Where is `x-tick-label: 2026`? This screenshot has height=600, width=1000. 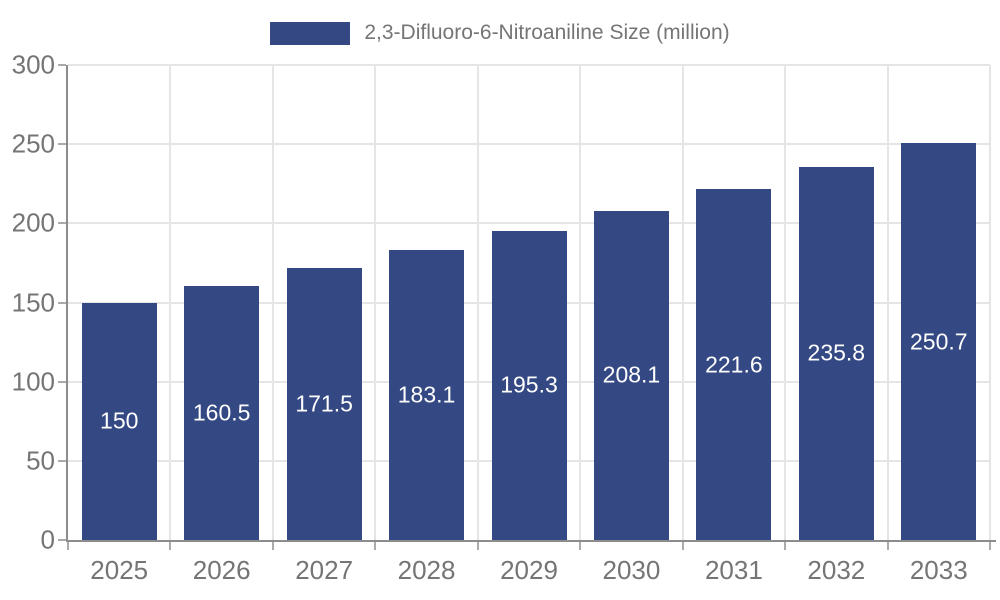
x-tick-label: 2026 is located at coordinates (221, 570).